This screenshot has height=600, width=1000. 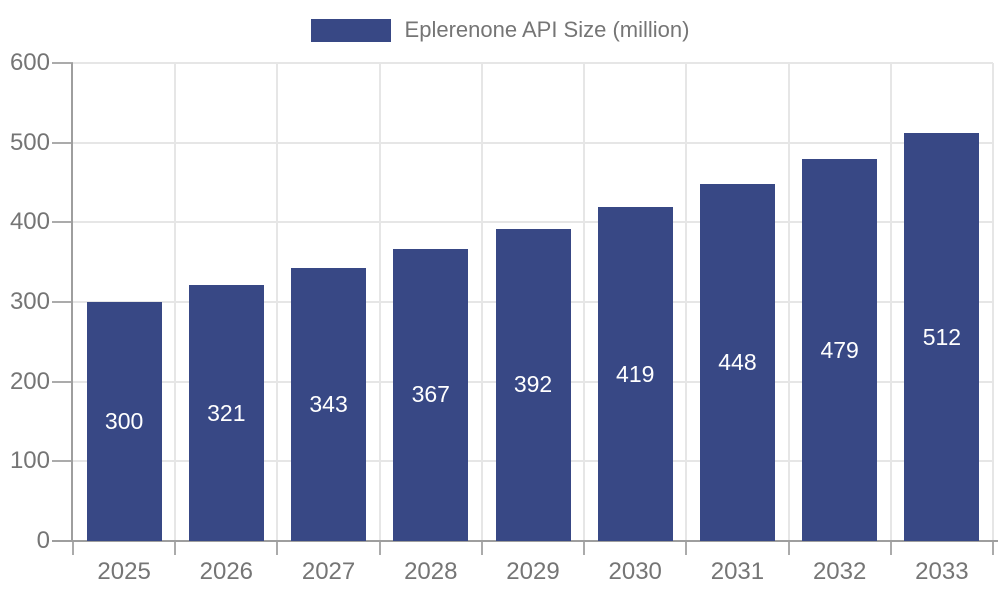 What do you see at coordinates (124, 571) in the screenshot?
I see `x-tick-label-2025: 2025` at bounding box center [124, 571].